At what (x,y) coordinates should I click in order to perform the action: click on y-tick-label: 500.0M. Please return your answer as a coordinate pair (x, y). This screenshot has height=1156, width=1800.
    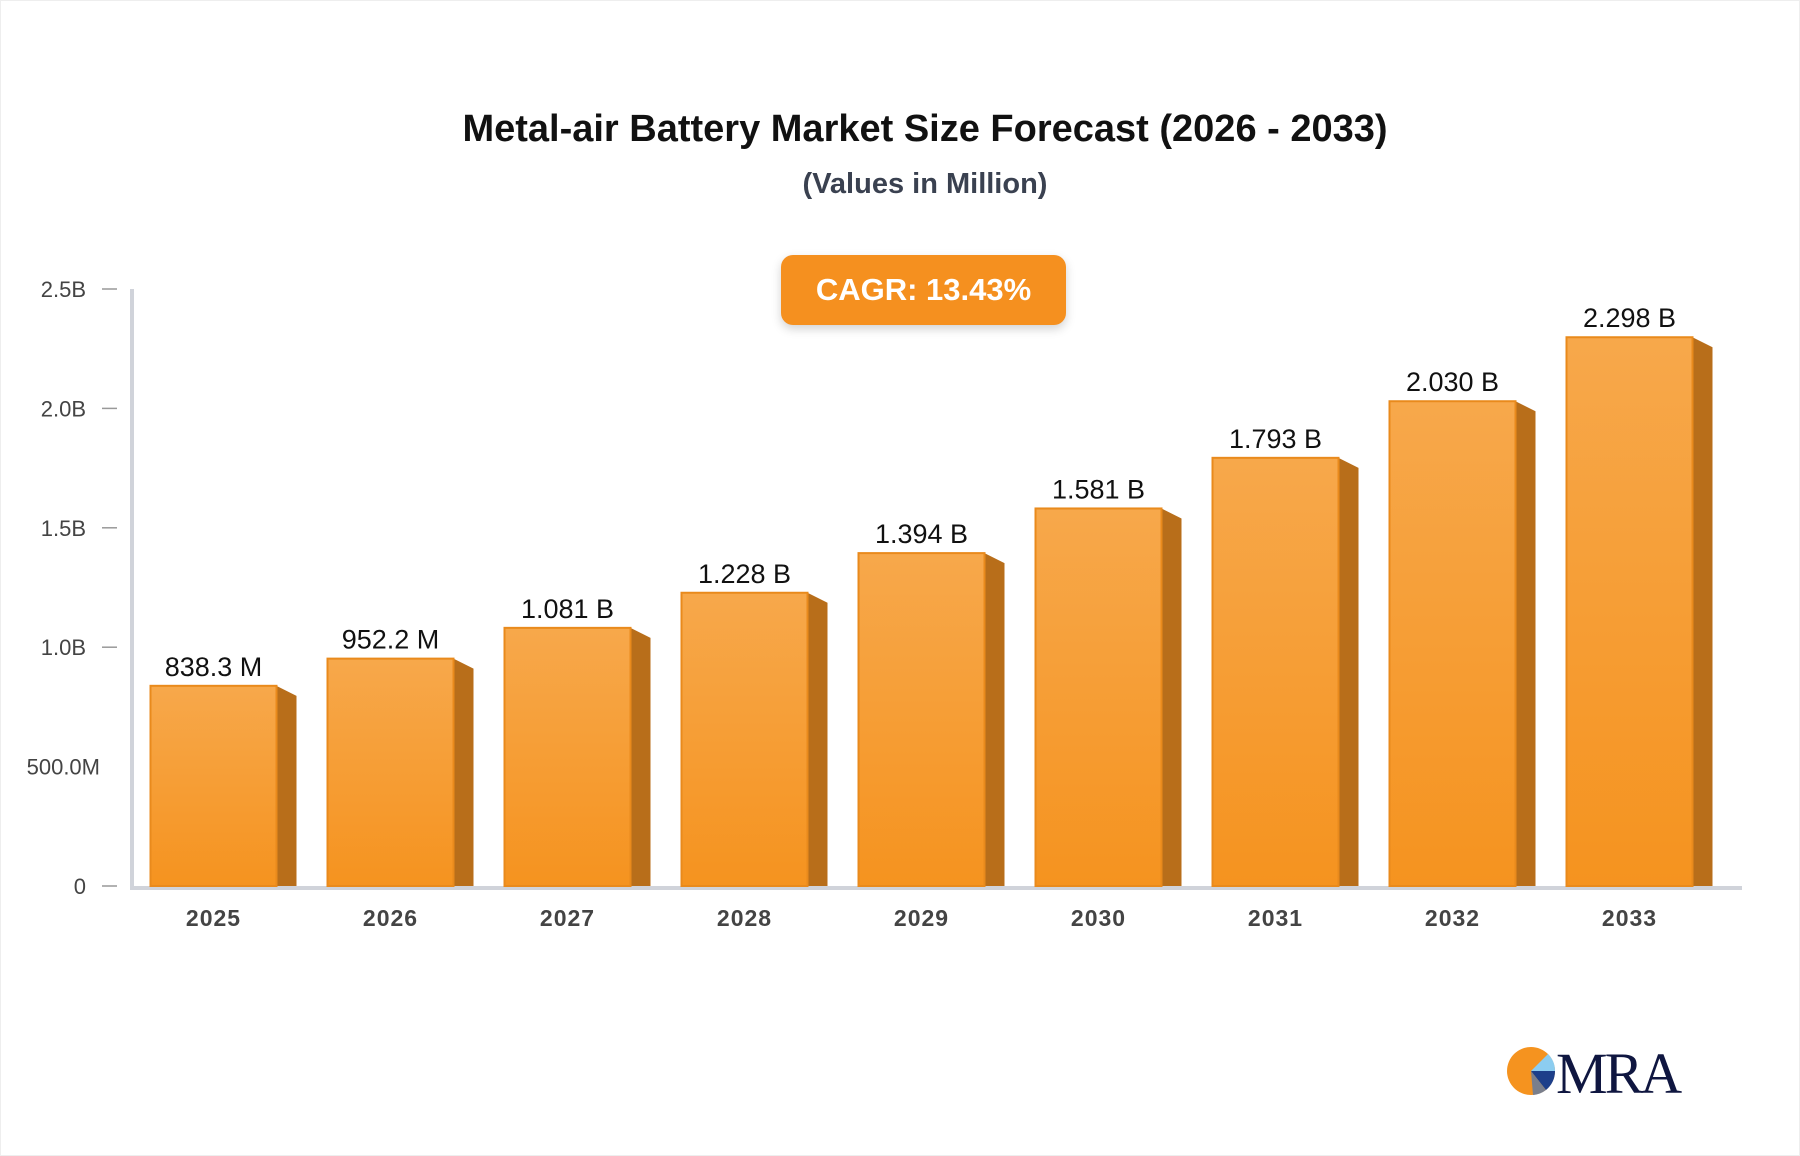
    Looking at the image, I should click on (63, 767).